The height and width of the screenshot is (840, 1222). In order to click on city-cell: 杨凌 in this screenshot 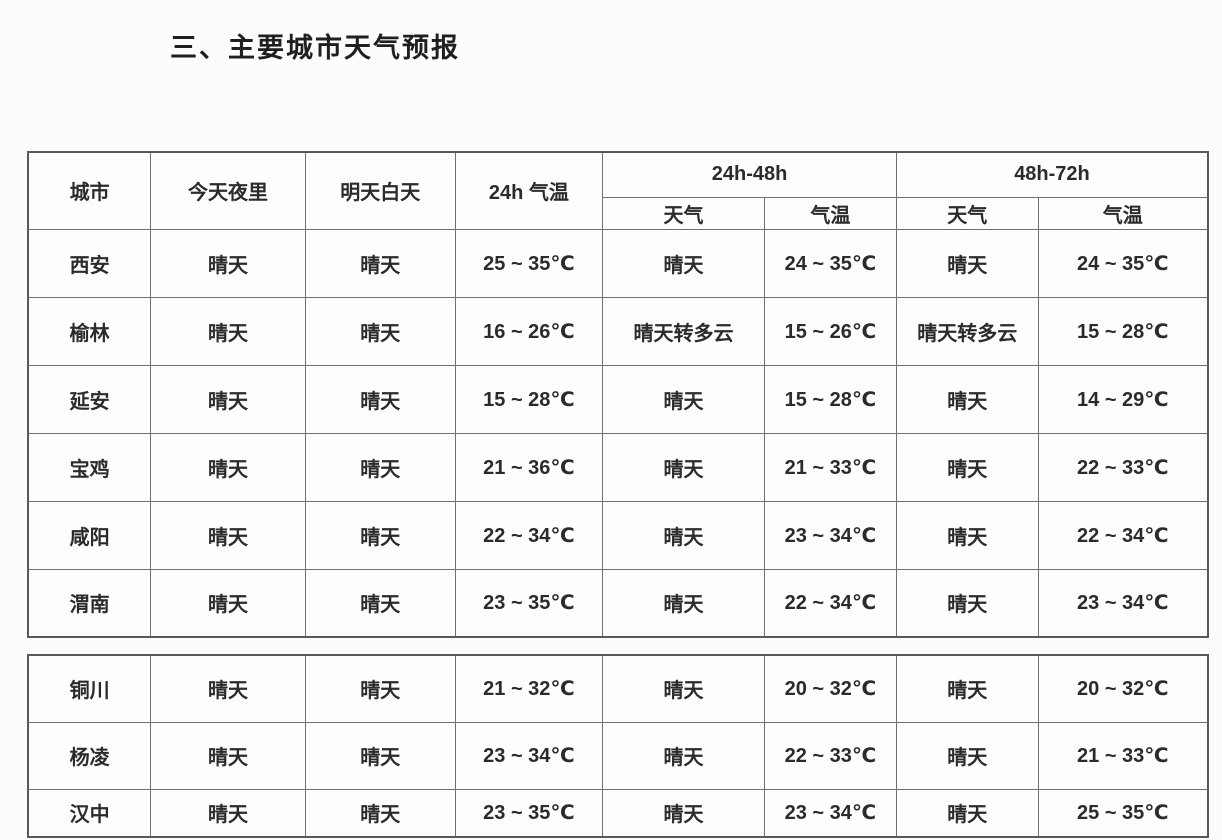, I will do `click(89, 755)`.